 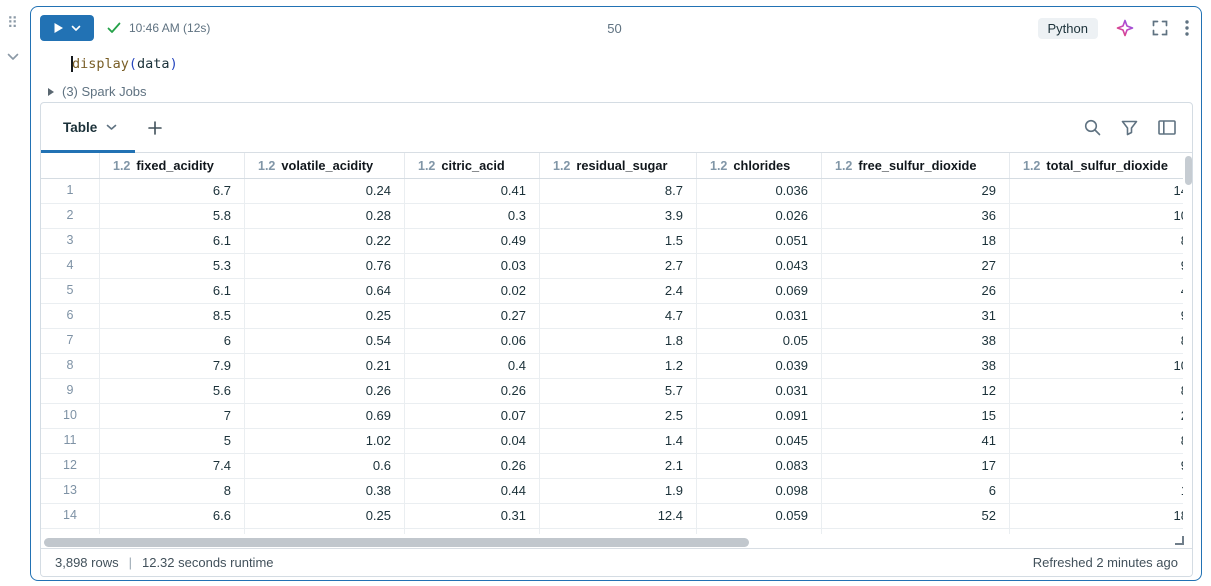 What do you see at coordinates (396, 542) in the screenshot?
I see `horizontal-scrollbar` at bounding box center [396, 542].